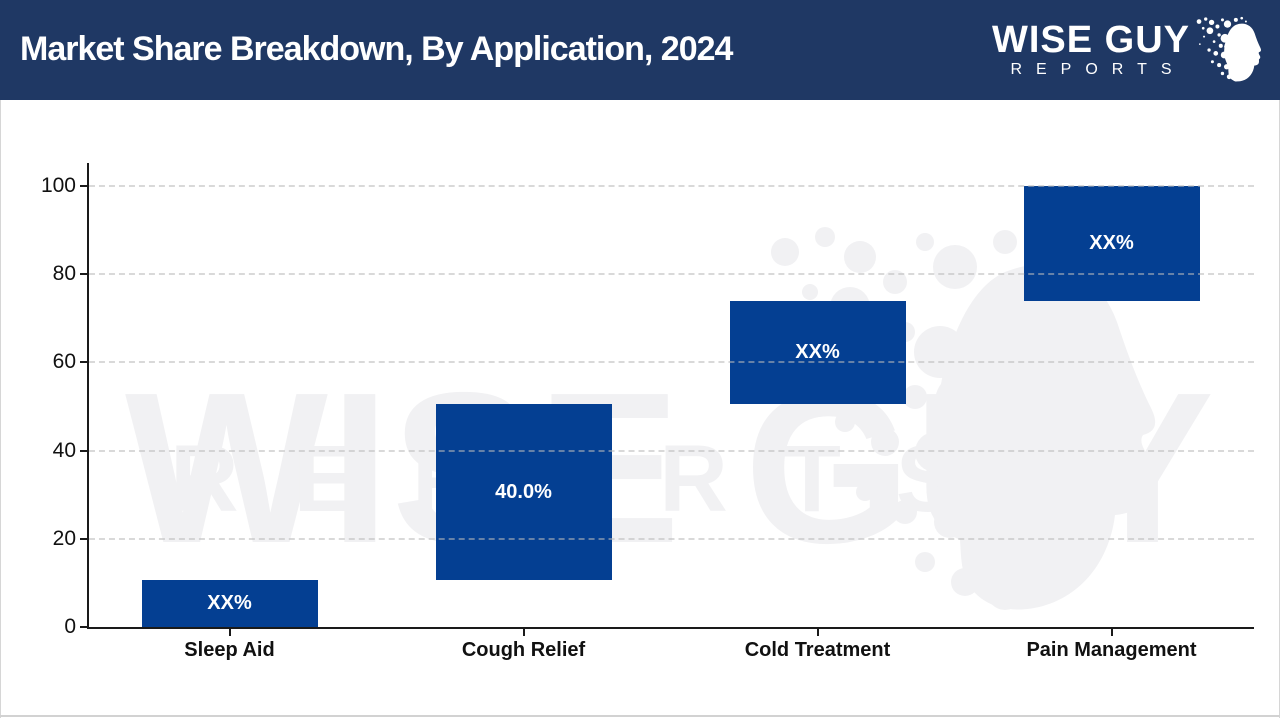 Image resolution: width=1280 pixels, height=720 pixels. What do you see at coordinates (0, 409) in the screenshot?
I see `frame-border-left` at bounding box center [0, 409].